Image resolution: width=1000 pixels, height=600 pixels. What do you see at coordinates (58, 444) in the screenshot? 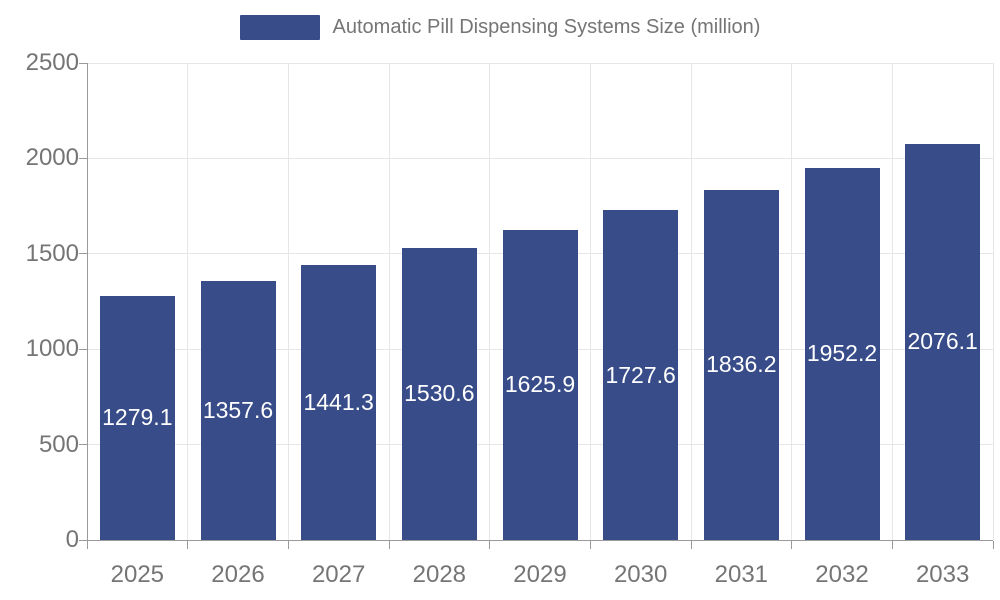
I see `y-tick-label: 500` at bounding box center [58, 444].